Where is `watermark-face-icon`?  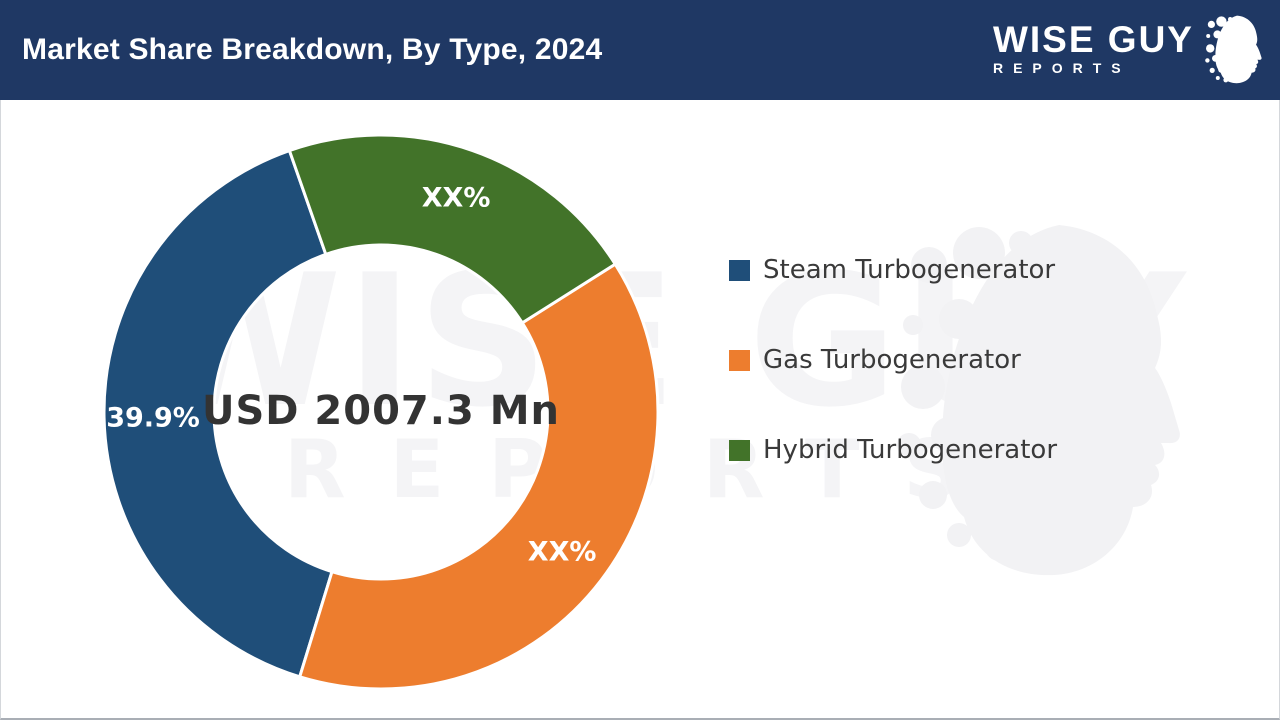
watermark-face-icon is located at coordinates (1038, 400).